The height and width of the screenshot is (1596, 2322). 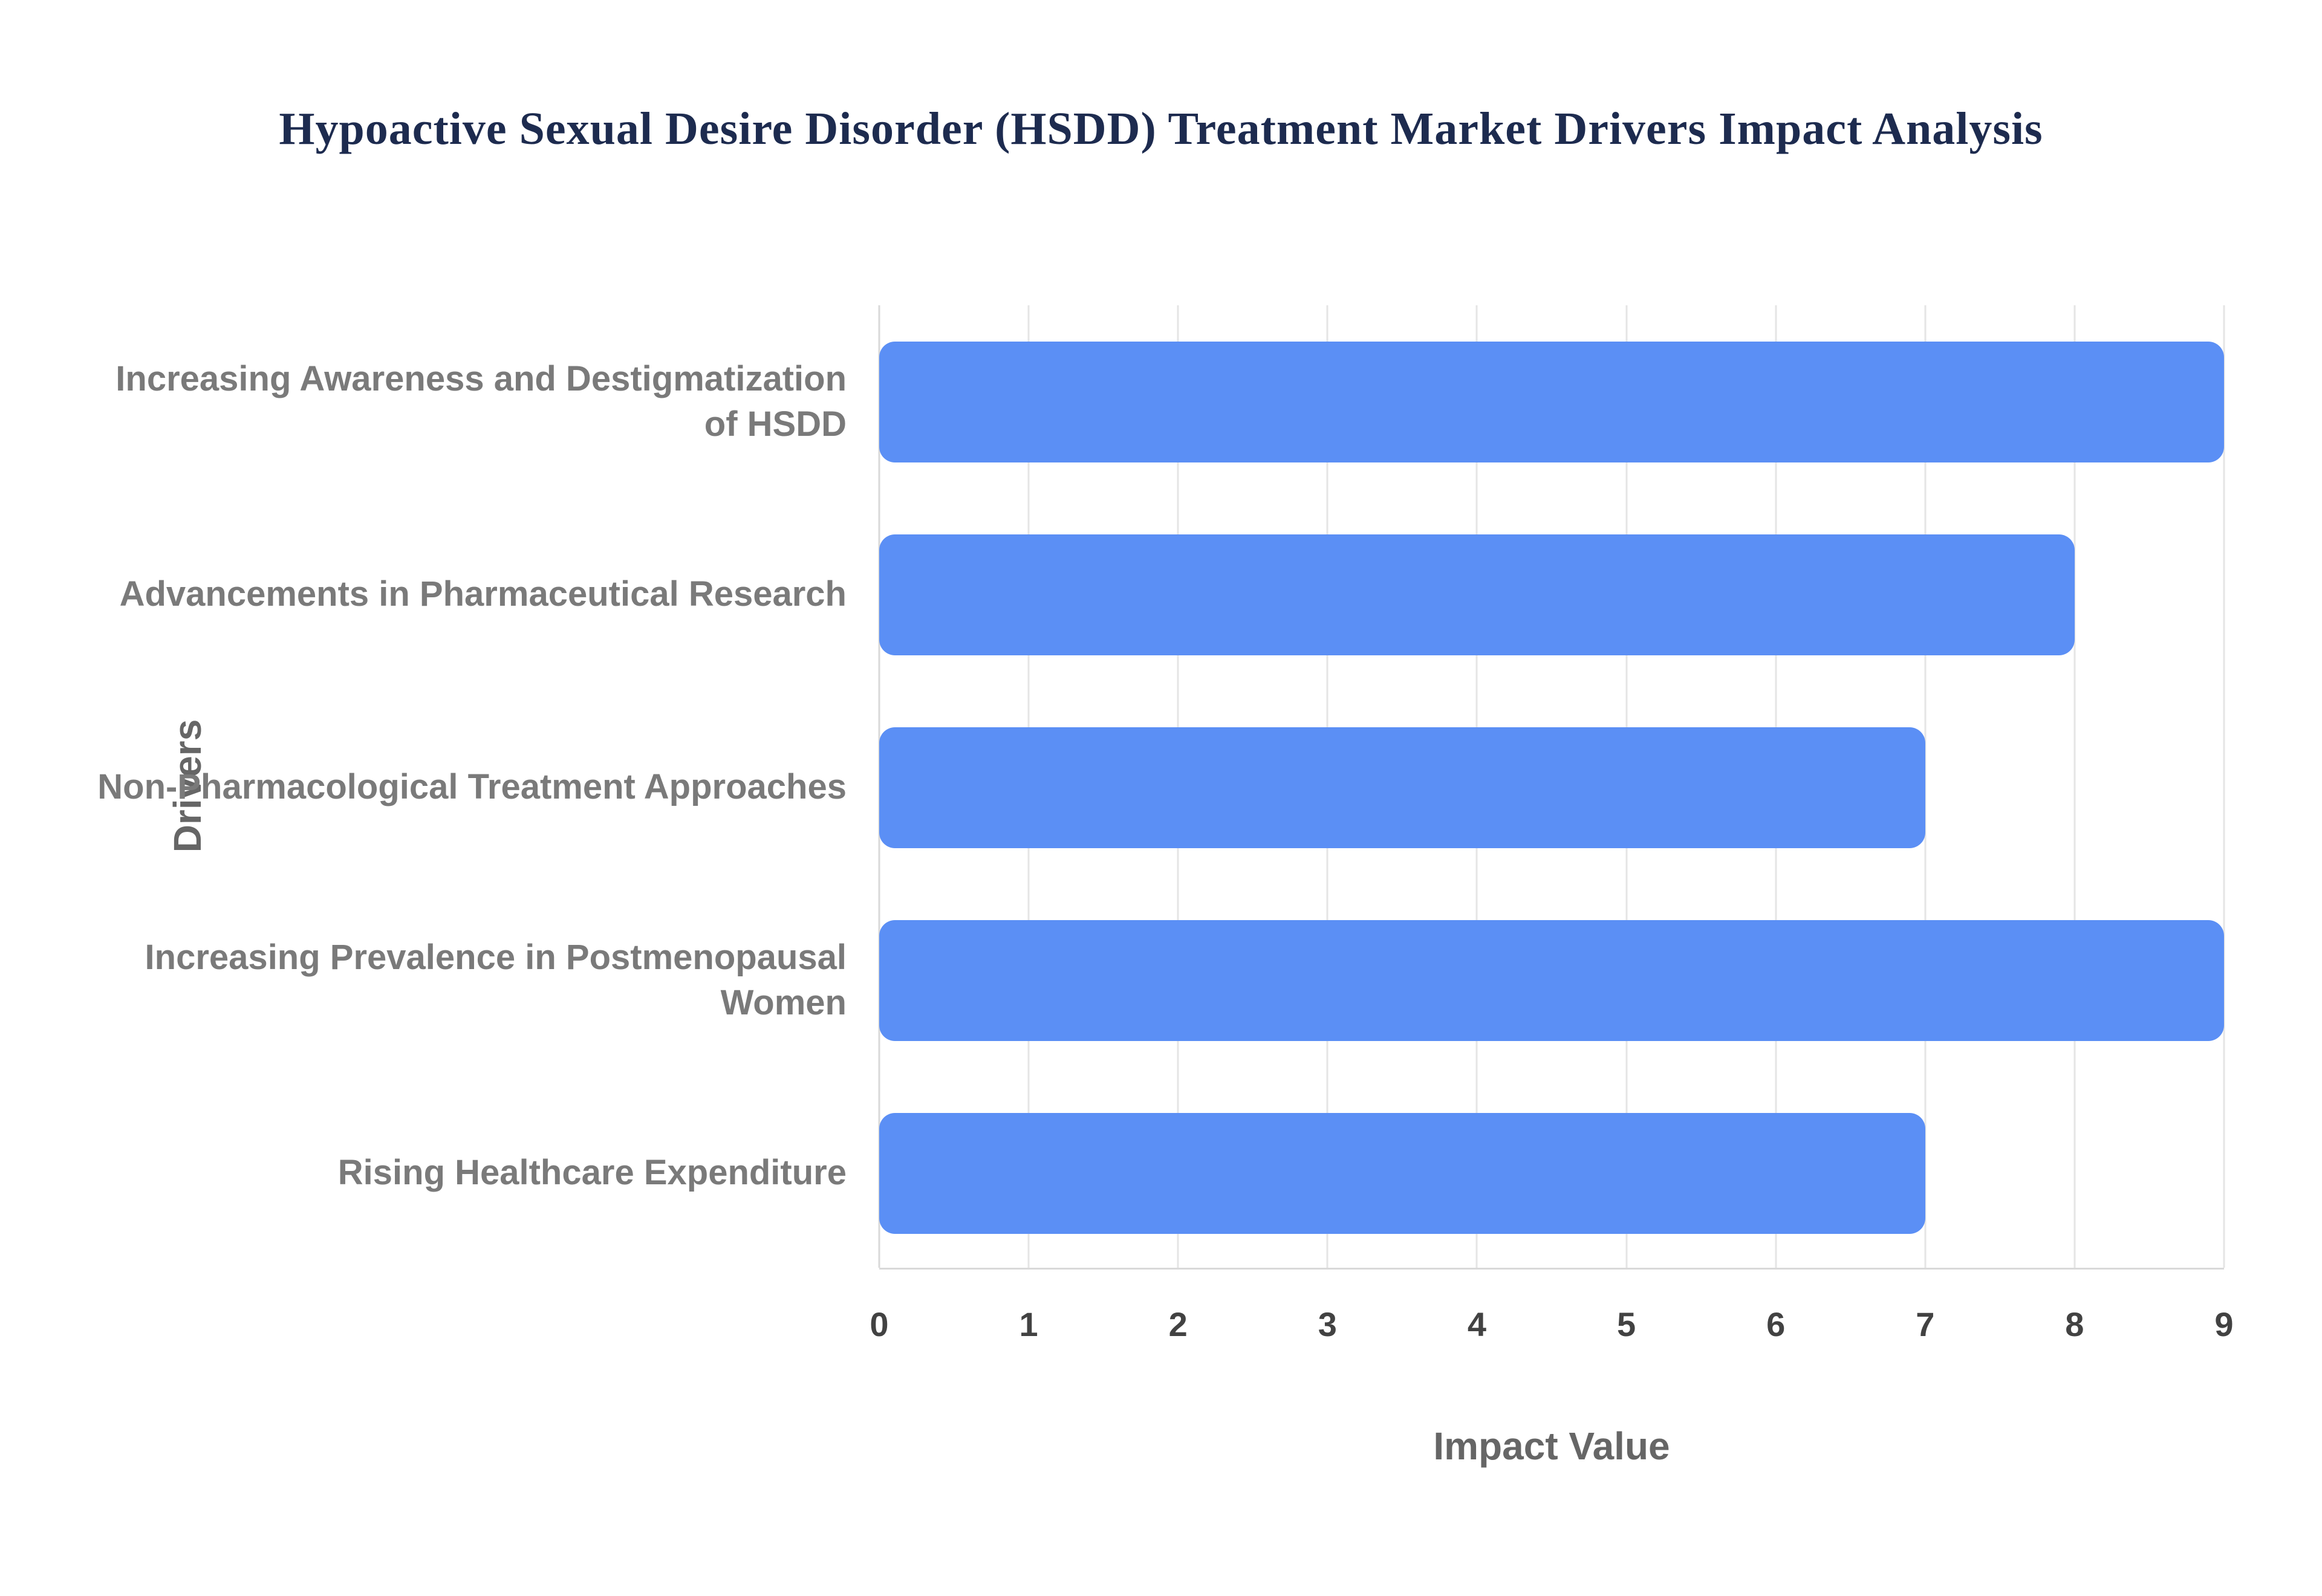 I want to click on x-tick-label: 3, so click(x=1327, y=1324).